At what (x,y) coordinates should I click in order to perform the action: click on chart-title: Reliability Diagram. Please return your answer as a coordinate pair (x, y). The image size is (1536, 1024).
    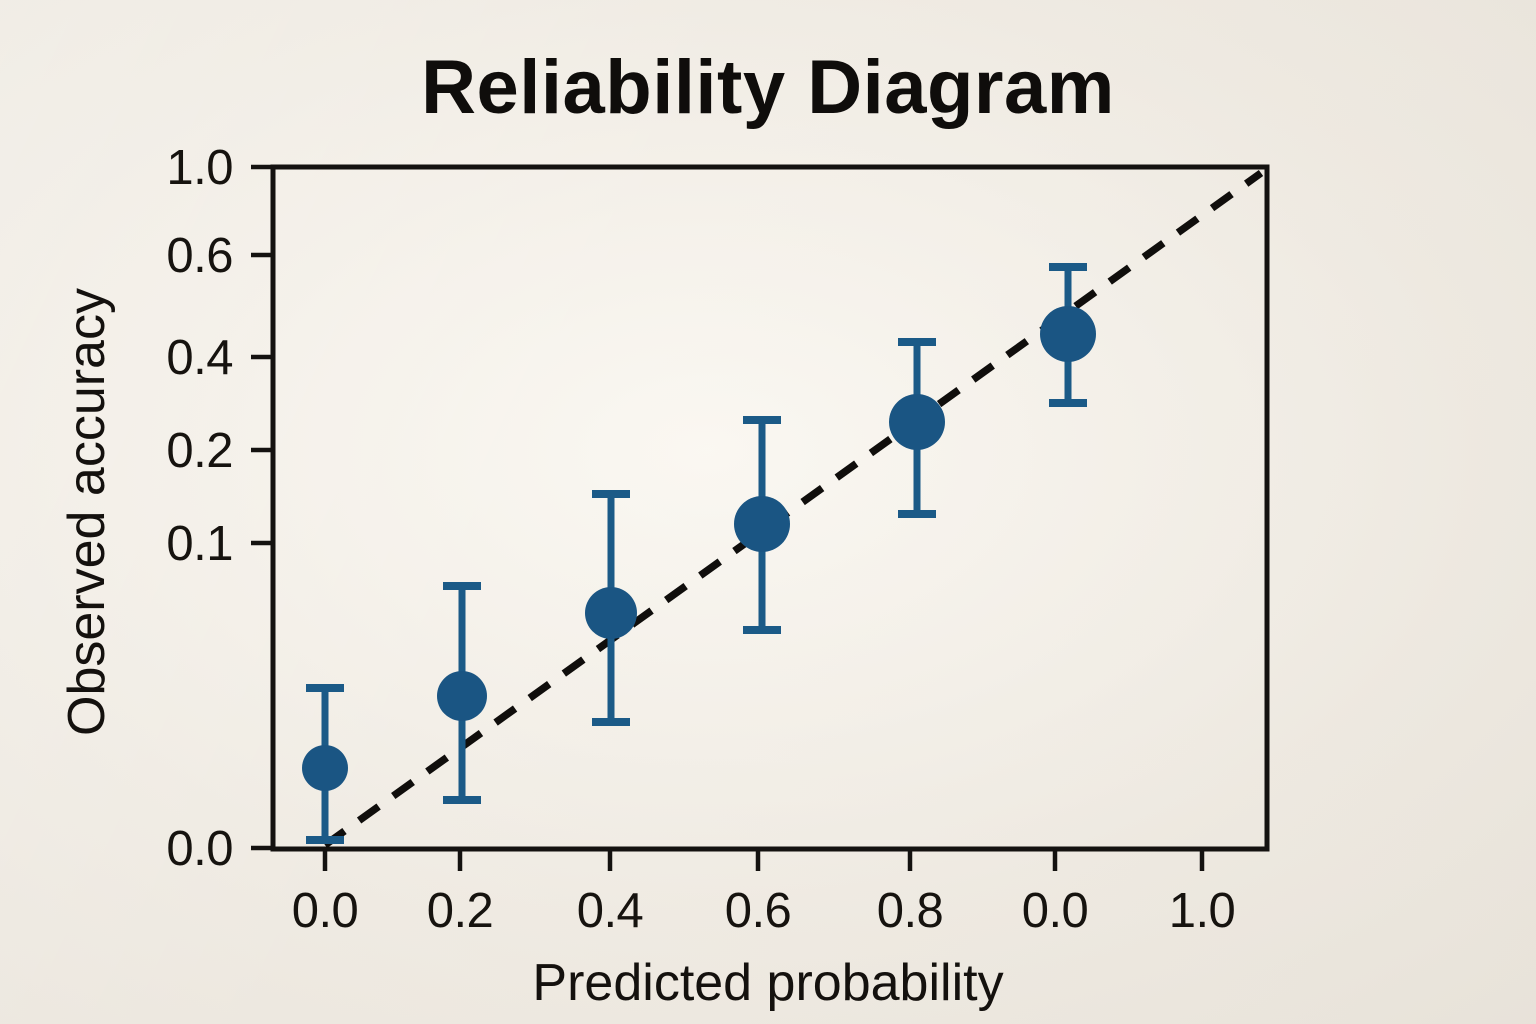
    Looking at the image, I should click on (768, 87).